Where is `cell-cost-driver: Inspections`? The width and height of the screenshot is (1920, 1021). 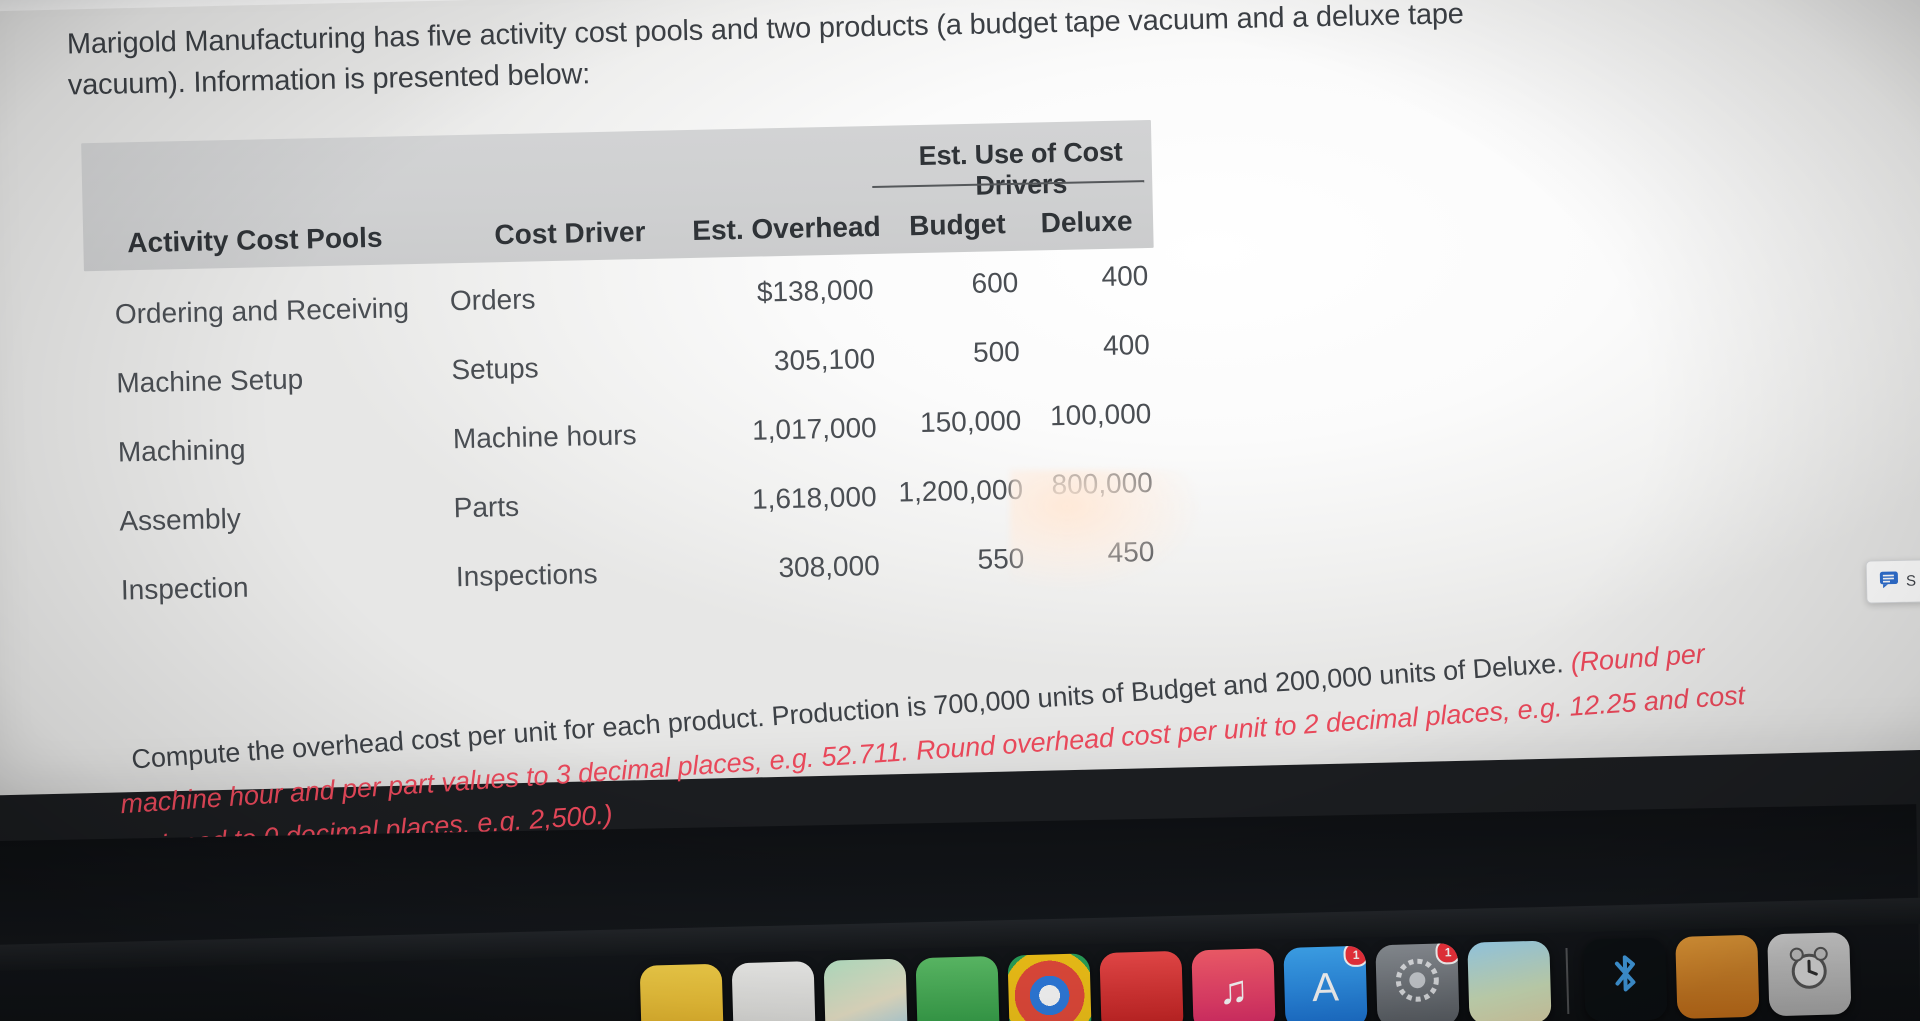 cell-cost-driver: Inspections is located at coordinates (526, 574).